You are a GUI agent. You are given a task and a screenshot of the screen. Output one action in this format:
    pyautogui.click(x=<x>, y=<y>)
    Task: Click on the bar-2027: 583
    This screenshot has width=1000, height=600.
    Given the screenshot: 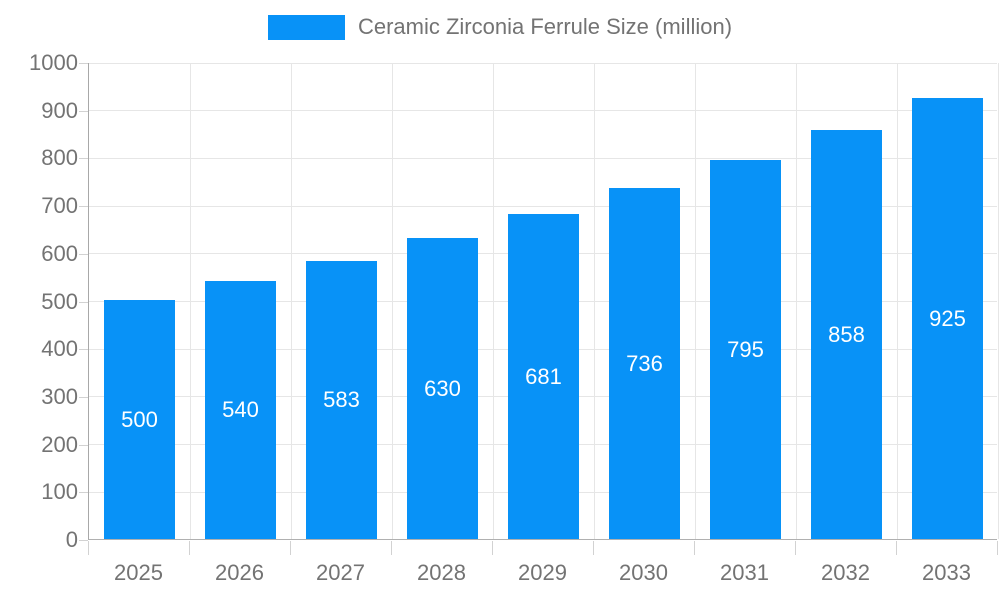 What is the action you would take?
    pyautogui.click(x=341, y=400)
    